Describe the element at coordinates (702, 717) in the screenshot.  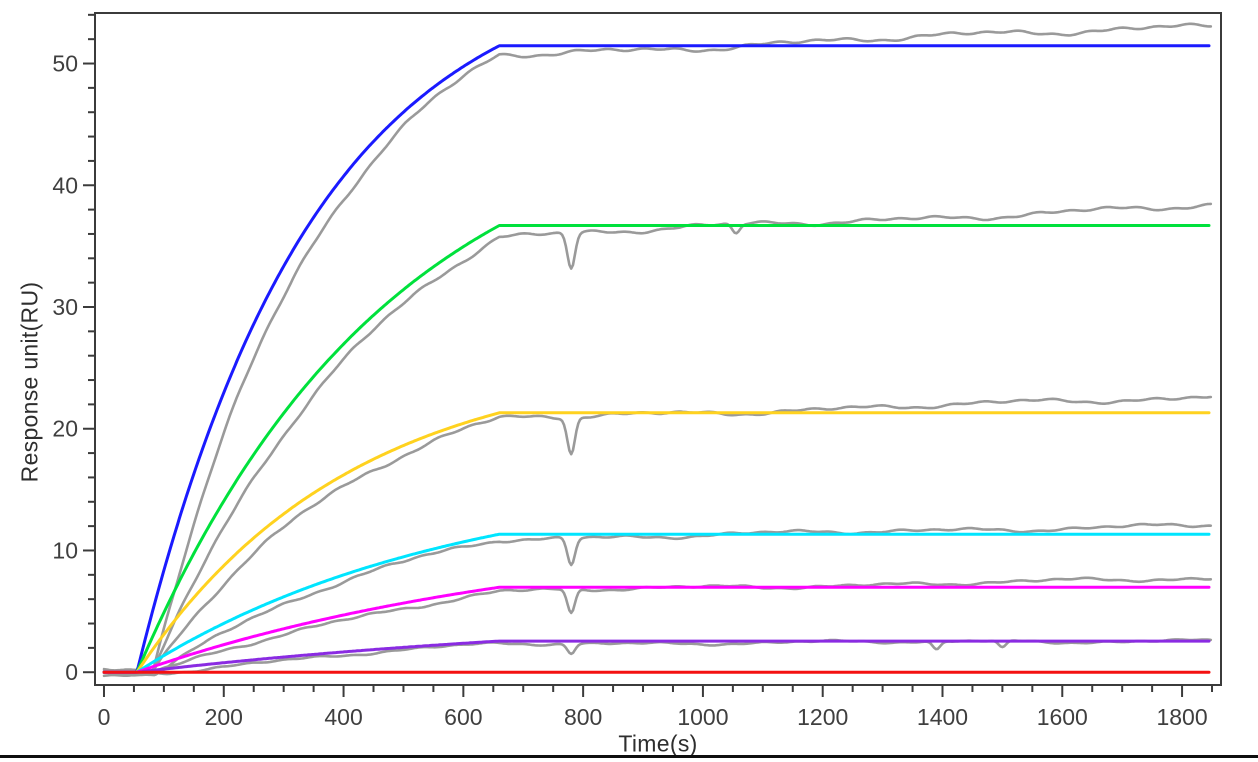
I see `x-tick-label: 1000` at that location.